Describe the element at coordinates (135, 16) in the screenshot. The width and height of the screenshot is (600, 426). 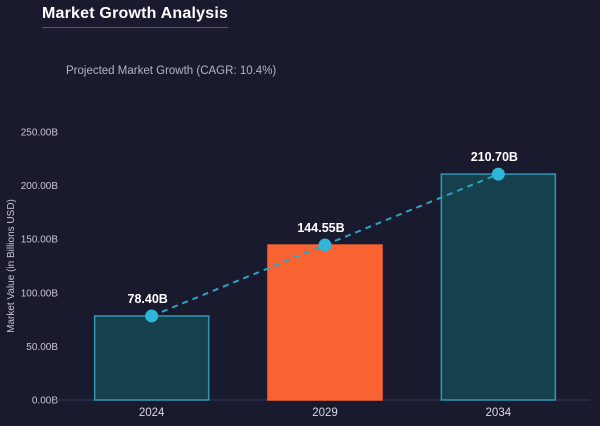
I see `chart-title: Market Growth Analysis` at that location.